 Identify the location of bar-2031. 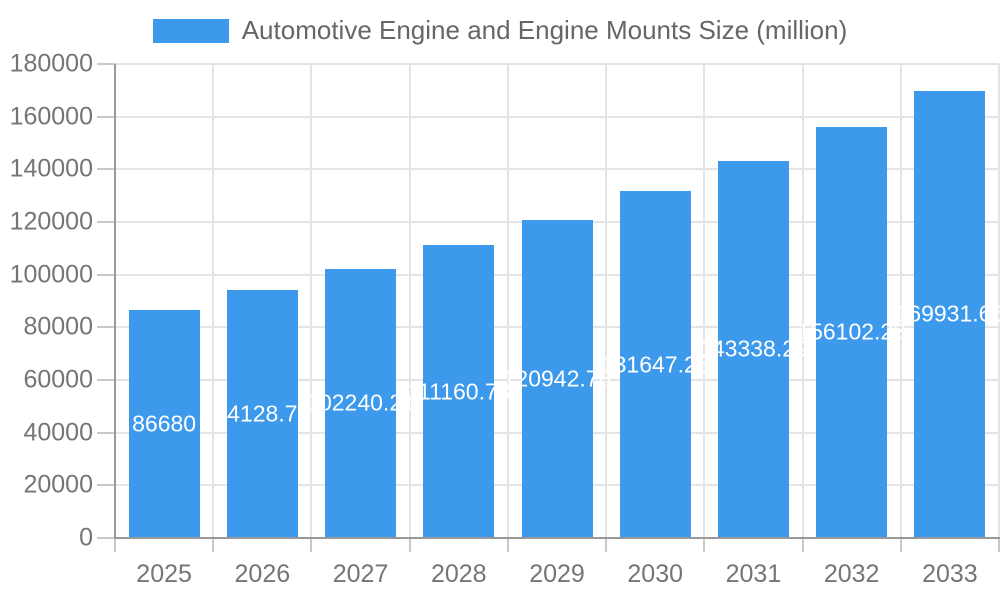
(753, 349).